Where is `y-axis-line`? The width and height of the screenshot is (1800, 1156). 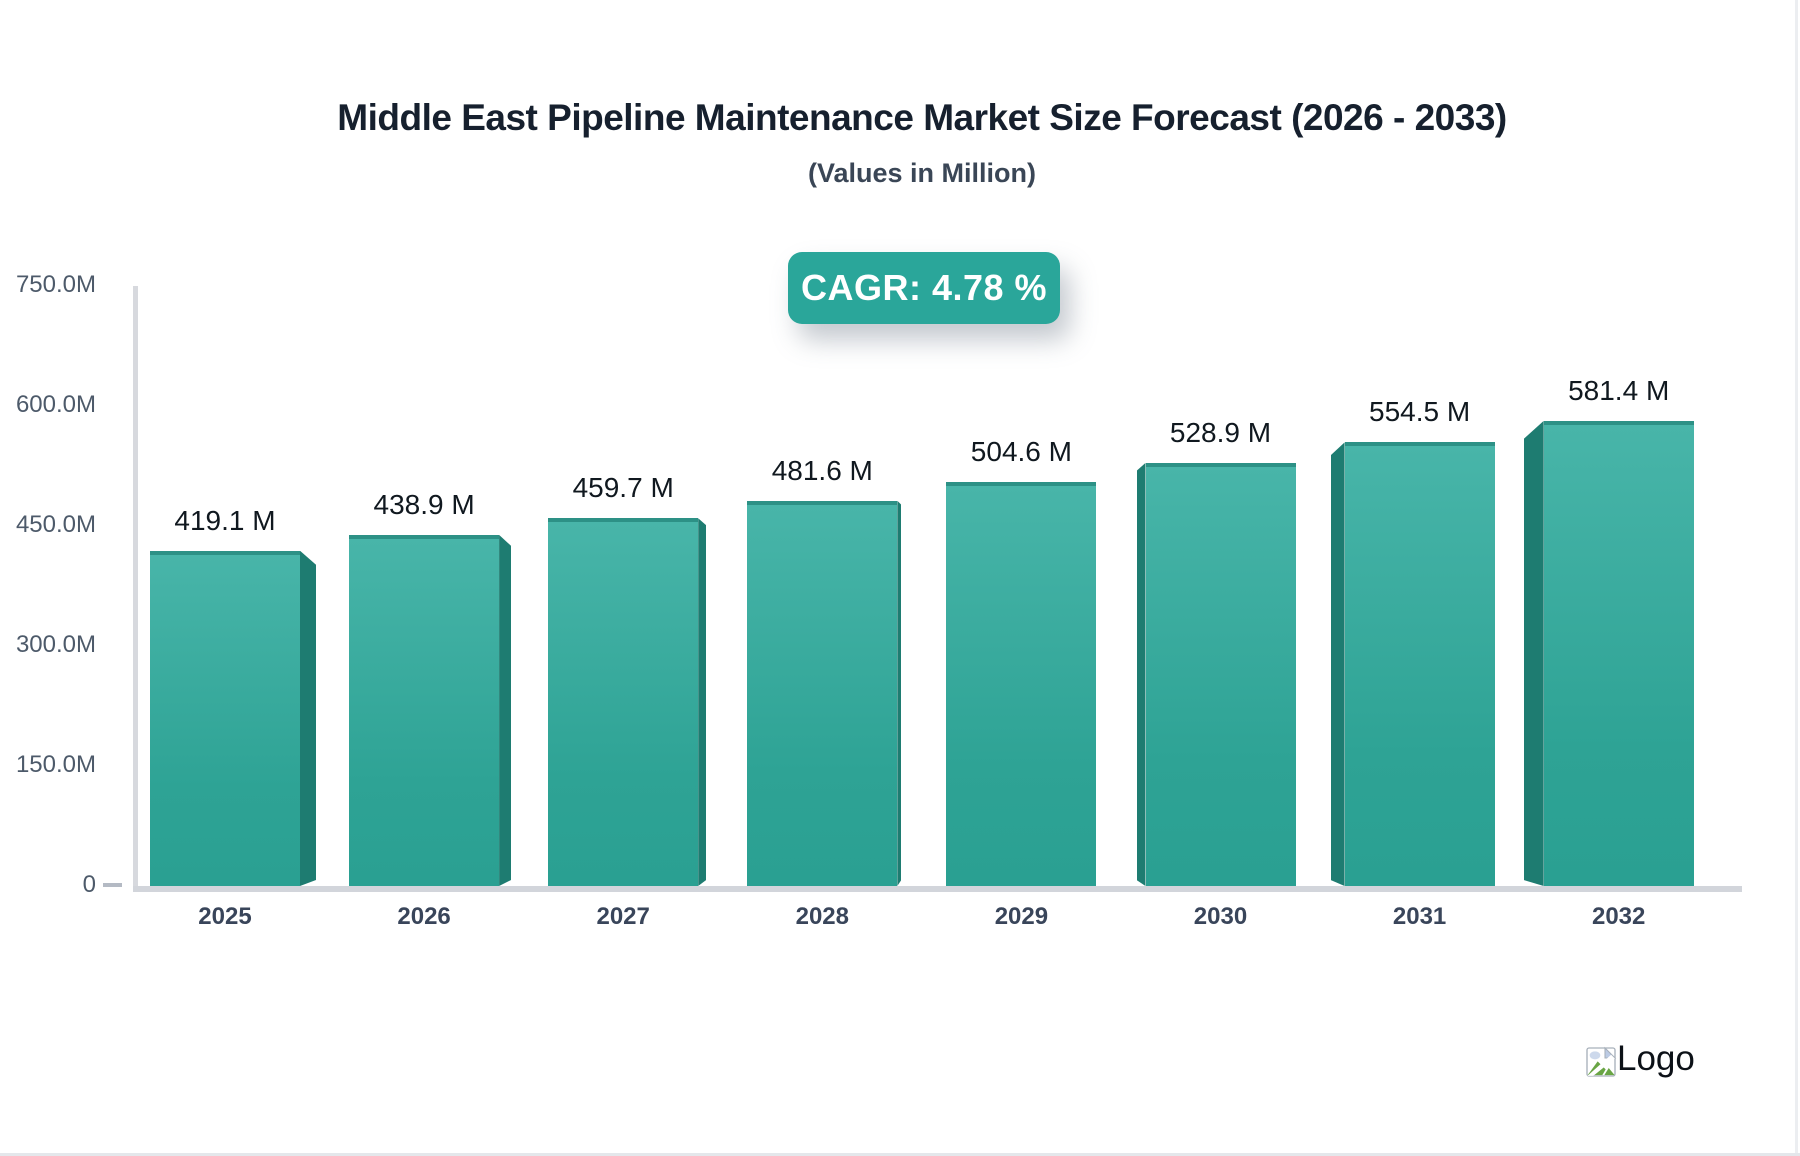 y-axis-line is located at coordinates (135, 587).